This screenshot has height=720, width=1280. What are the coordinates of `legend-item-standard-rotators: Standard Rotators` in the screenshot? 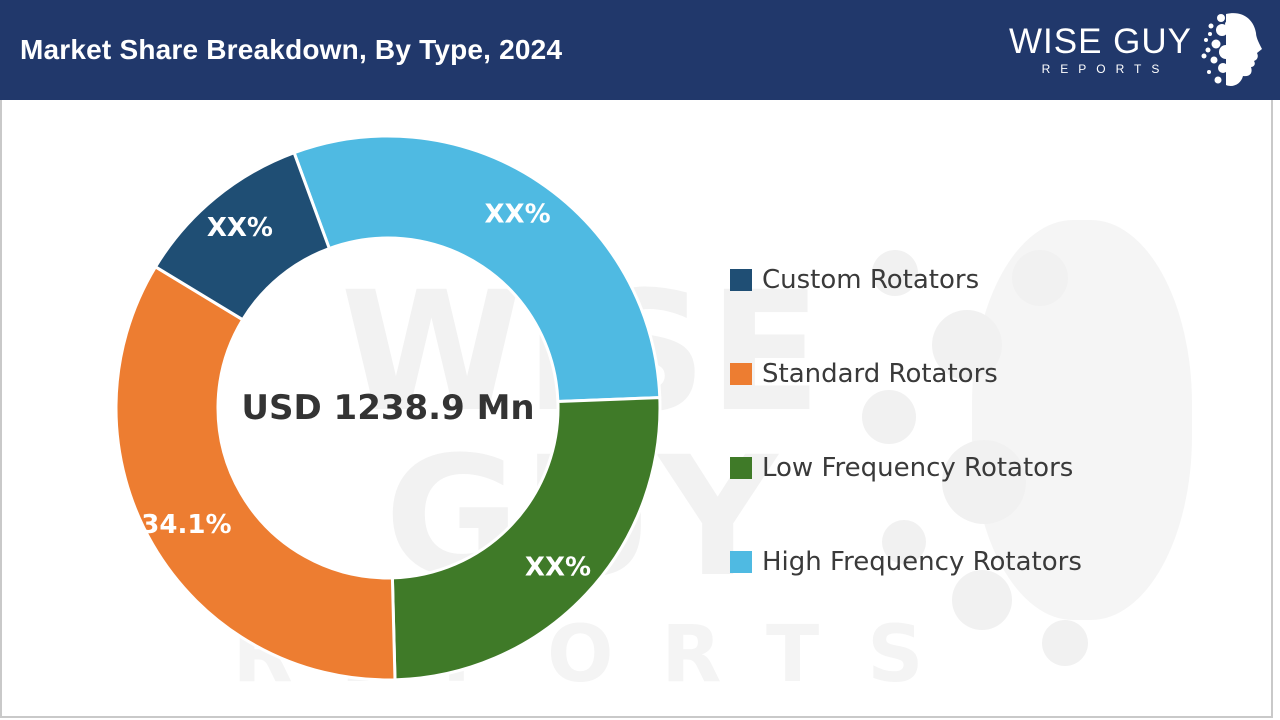 It's located at (906, 374).